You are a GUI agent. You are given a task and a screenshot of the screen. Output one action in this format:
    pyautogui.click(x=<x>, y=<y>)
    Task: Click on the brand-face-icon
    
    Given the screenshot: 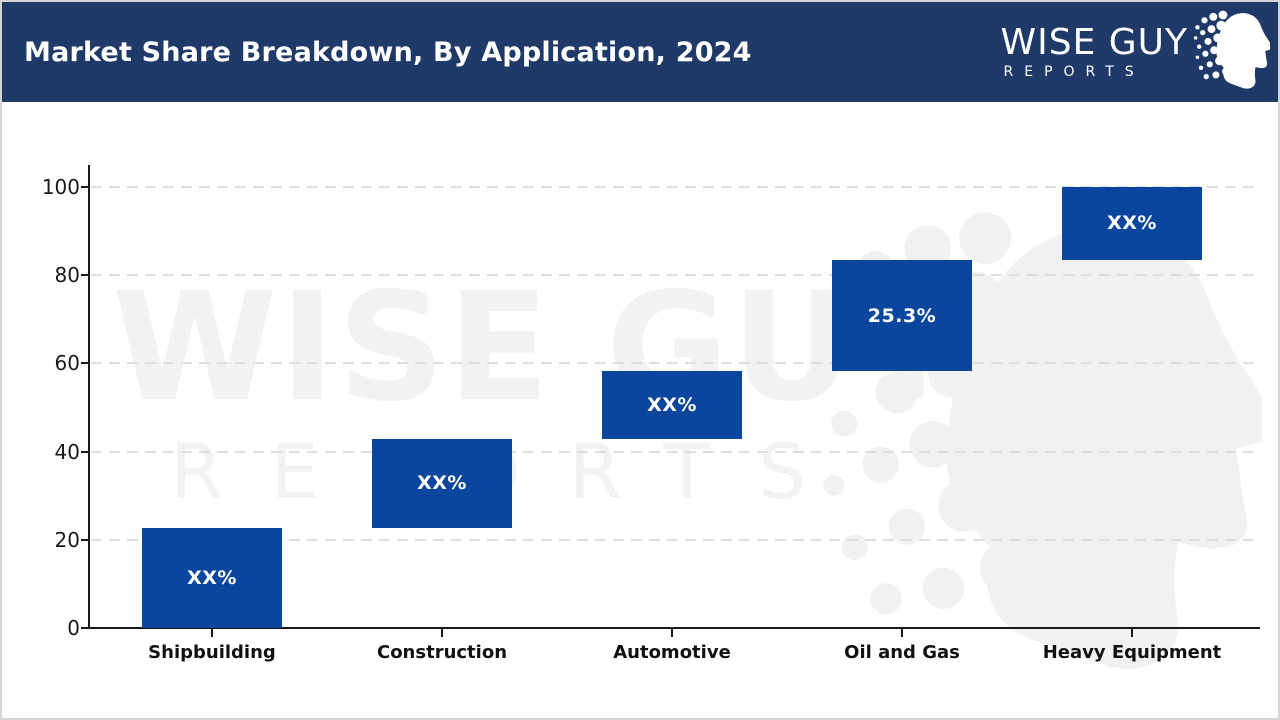 What is the action you would take?
    pyautogui.click(x=1231, y=49)
    